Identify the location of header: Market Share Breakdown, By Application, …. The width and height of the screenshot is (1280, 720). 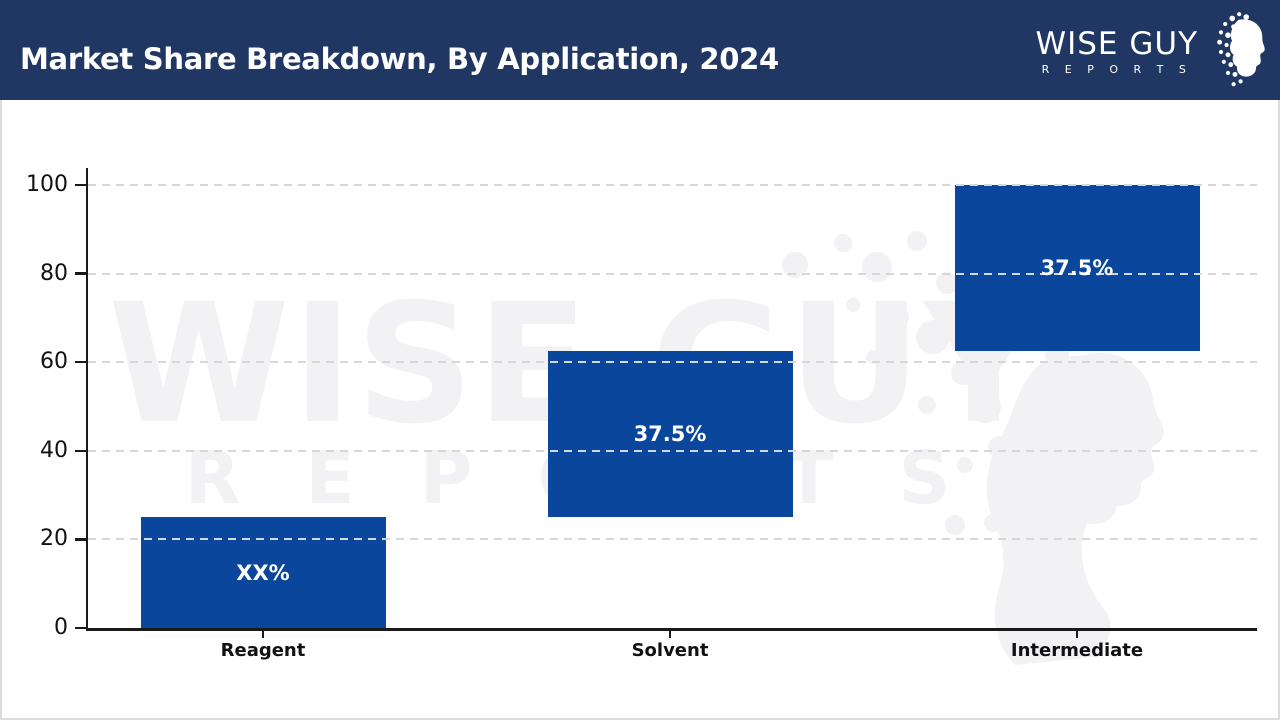
(640, 50).